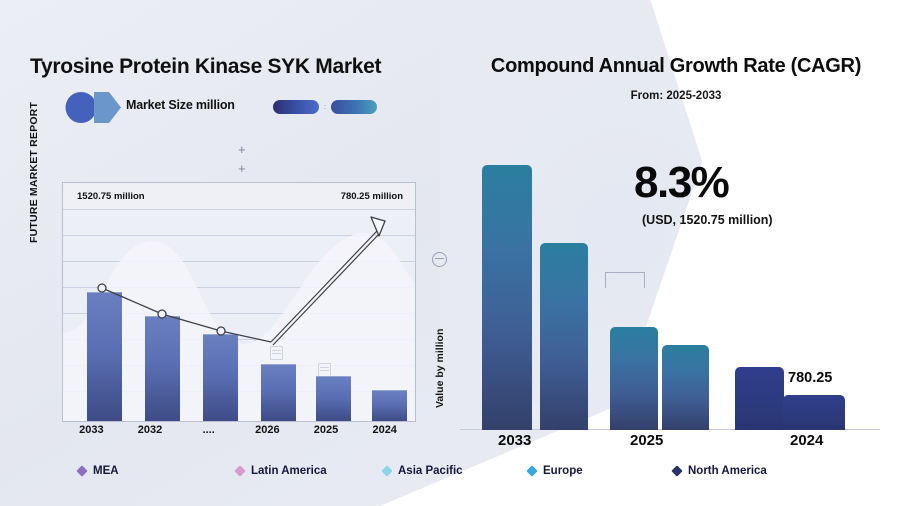 This screenshot has width=900, height=506. I want to click on x-label-2032: 2032, so click(150, 430).